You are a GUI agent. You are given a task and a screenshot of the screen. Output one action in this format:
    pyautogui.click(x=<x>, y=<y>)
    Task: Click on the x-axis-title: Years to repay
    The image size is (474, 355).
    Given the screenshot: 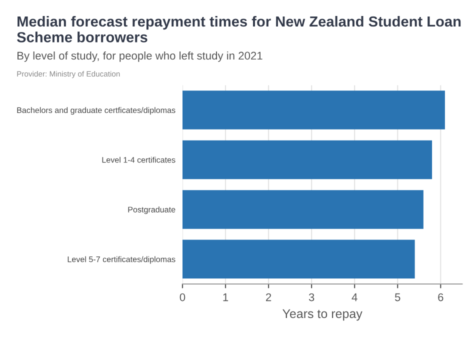 What is the action you would take?
    pyautogui.click(x=322, y=315)
    